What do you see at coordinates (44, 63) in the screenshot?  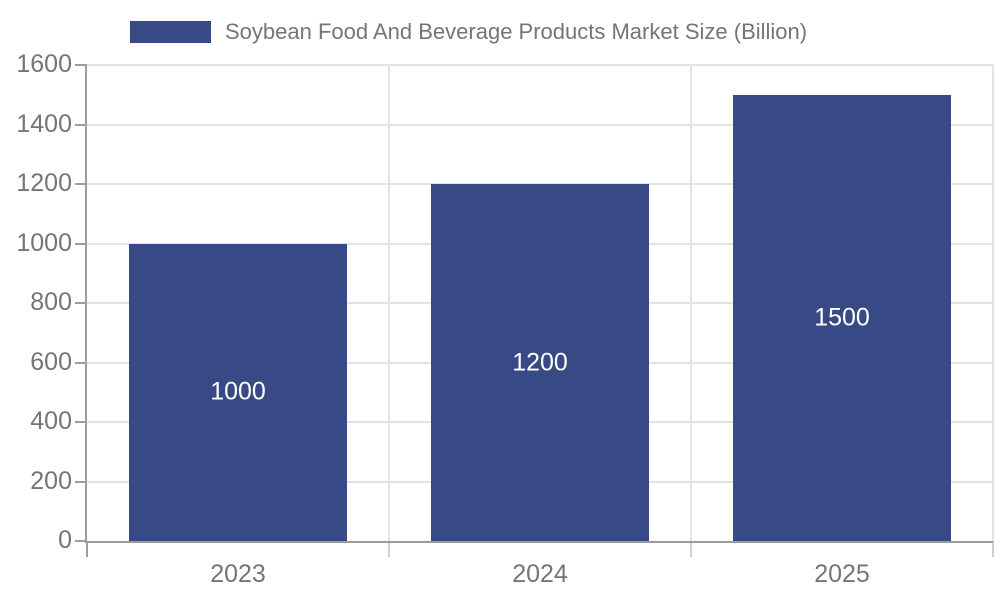 I see `y-tick-label: 1600` at bounding box center [44, 63].